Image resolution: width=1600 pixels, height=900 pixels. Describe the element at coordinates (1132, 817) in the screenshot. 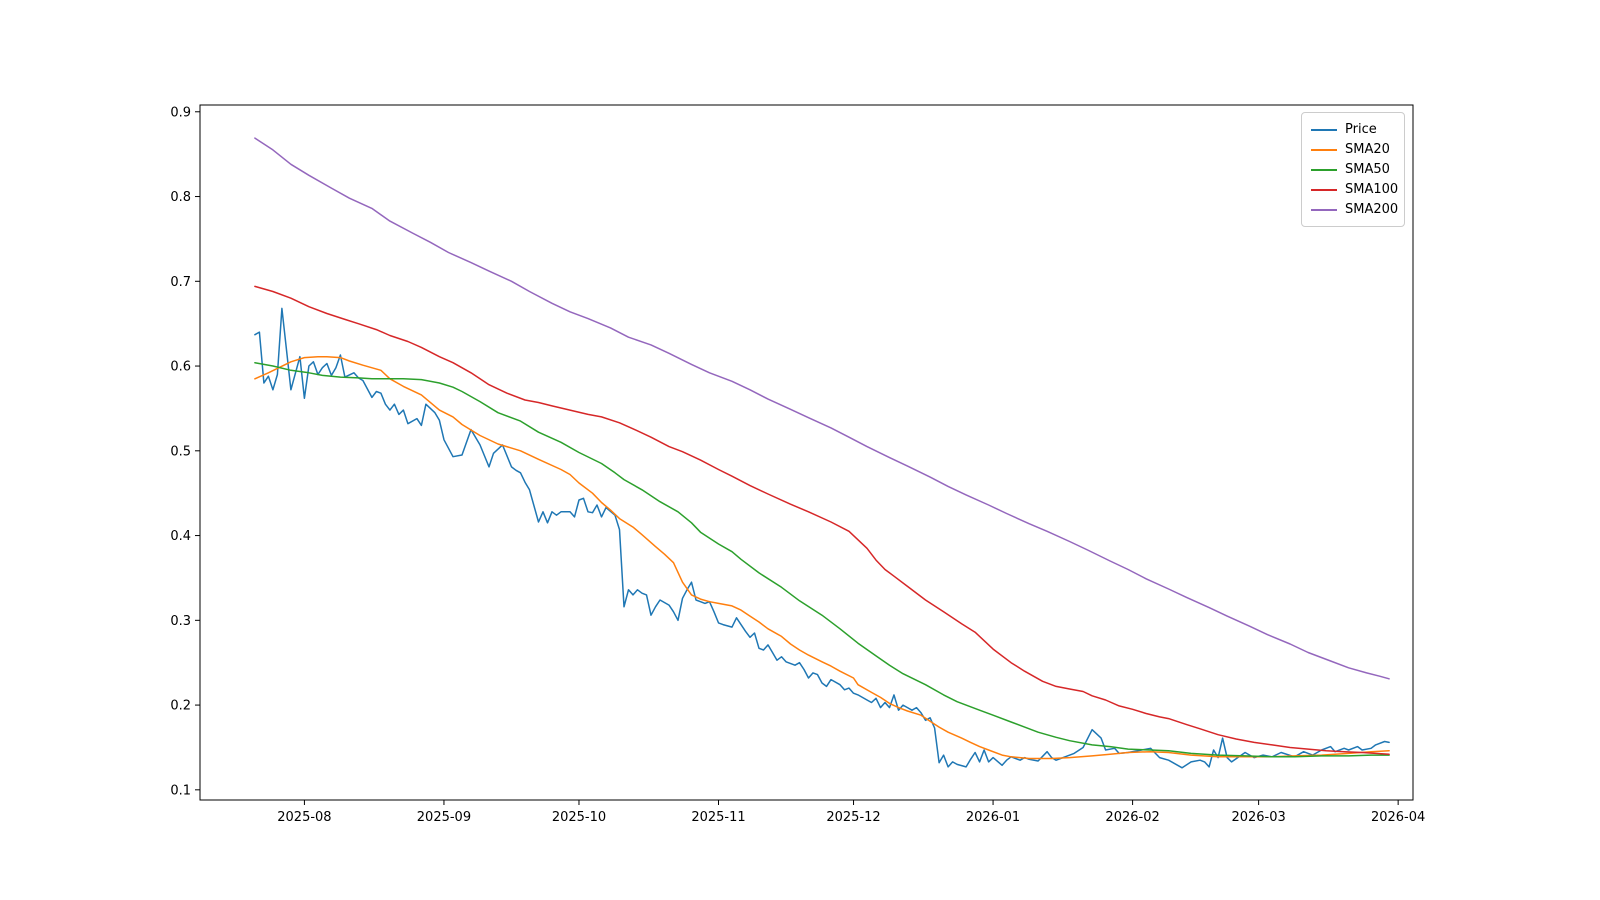

I see `x-tick-label: 2026-02` at that location.